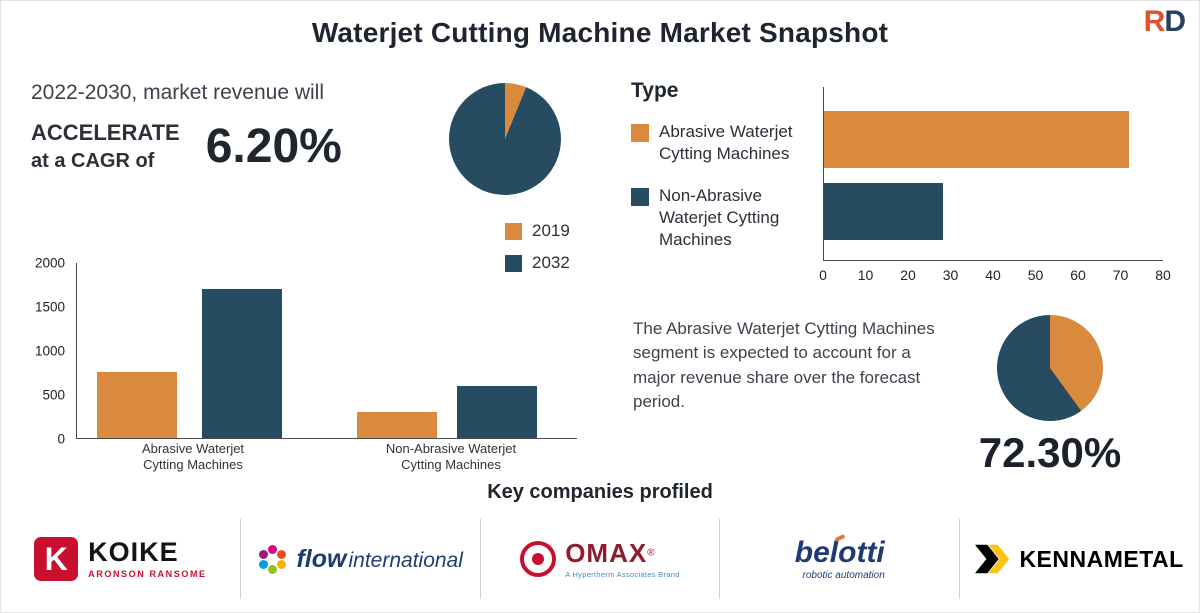 This screenshot has height=613, width=1200. I want to click on category-label-abrasive: Abrasive Waterjet Cytting Machines, so click(193, 457).